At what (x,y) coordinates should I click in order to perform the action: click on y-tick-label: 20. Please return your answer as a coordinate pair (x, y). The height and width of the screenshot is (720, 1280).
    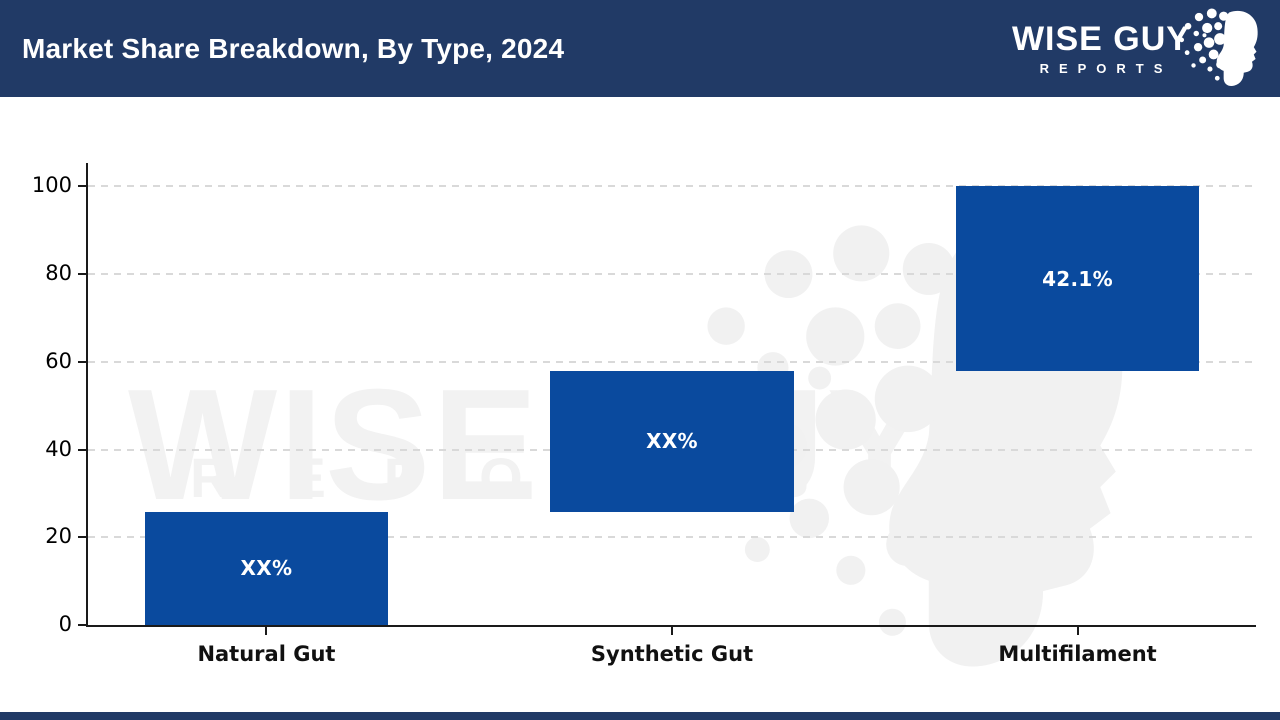
    Looking at the image, I should click on (58, 536).